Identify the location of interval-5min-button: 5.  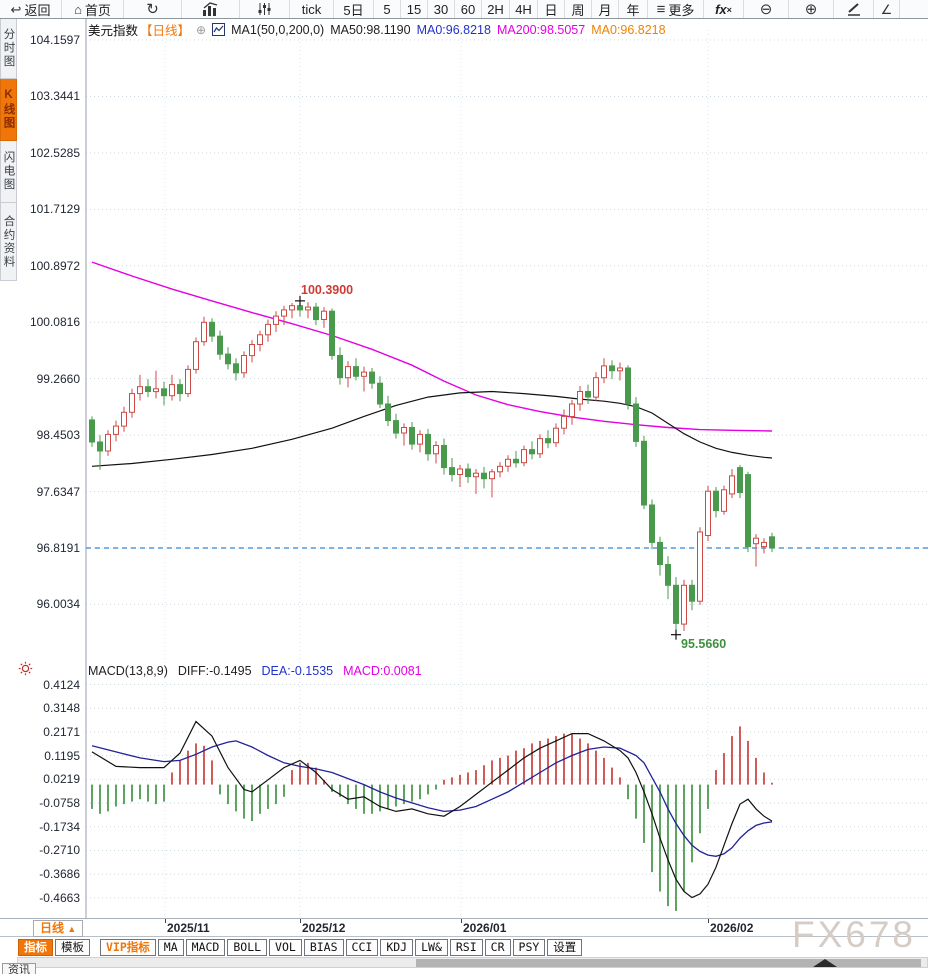
(387, 9).